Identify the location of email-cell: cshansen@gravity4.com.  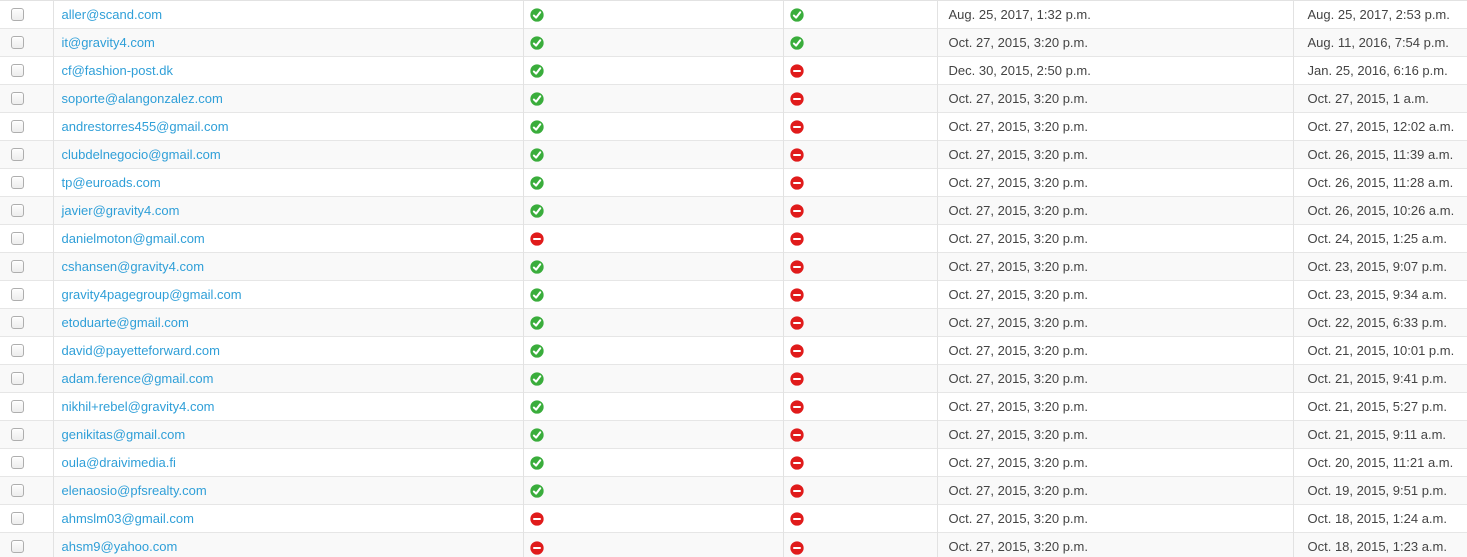
(287, 266).